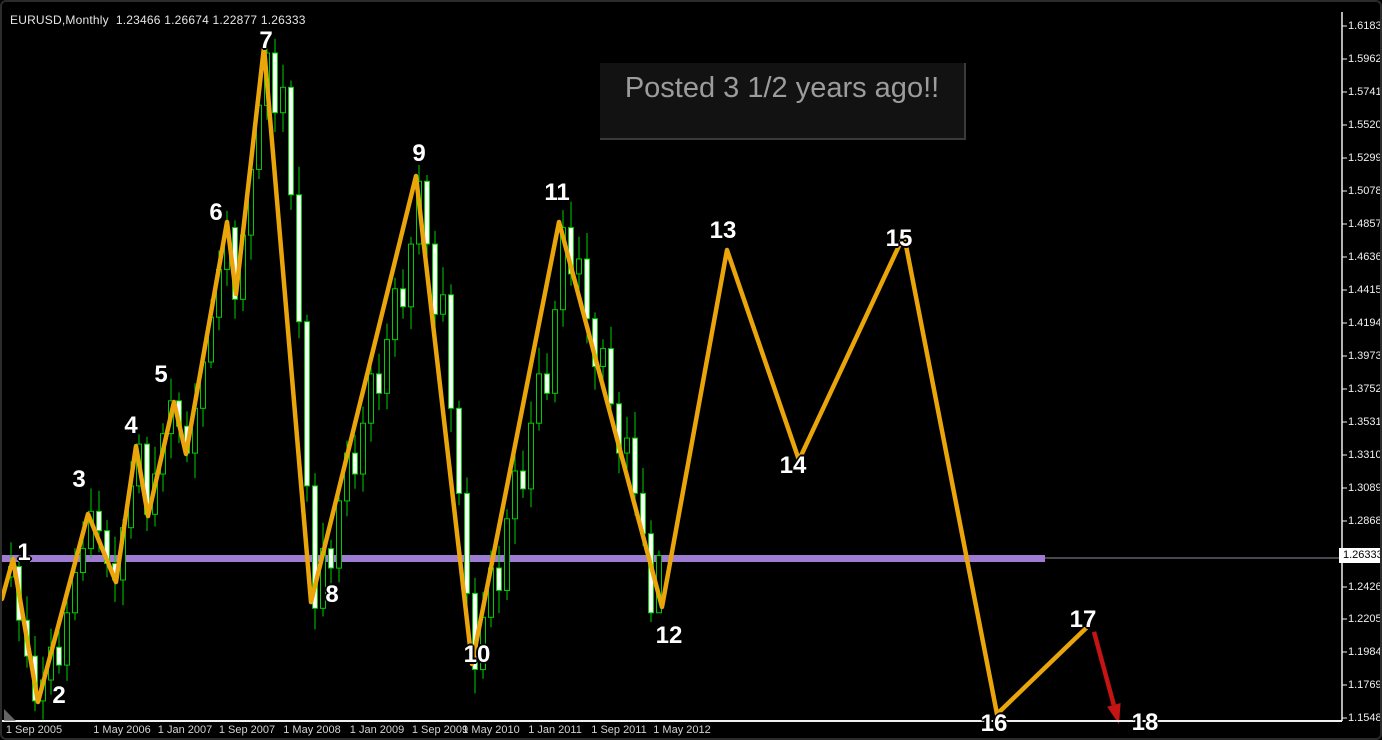  Describe the element at coordinates (1365, 59) in the screenshot. I see `y-axis-label: 1.59620` at that location.